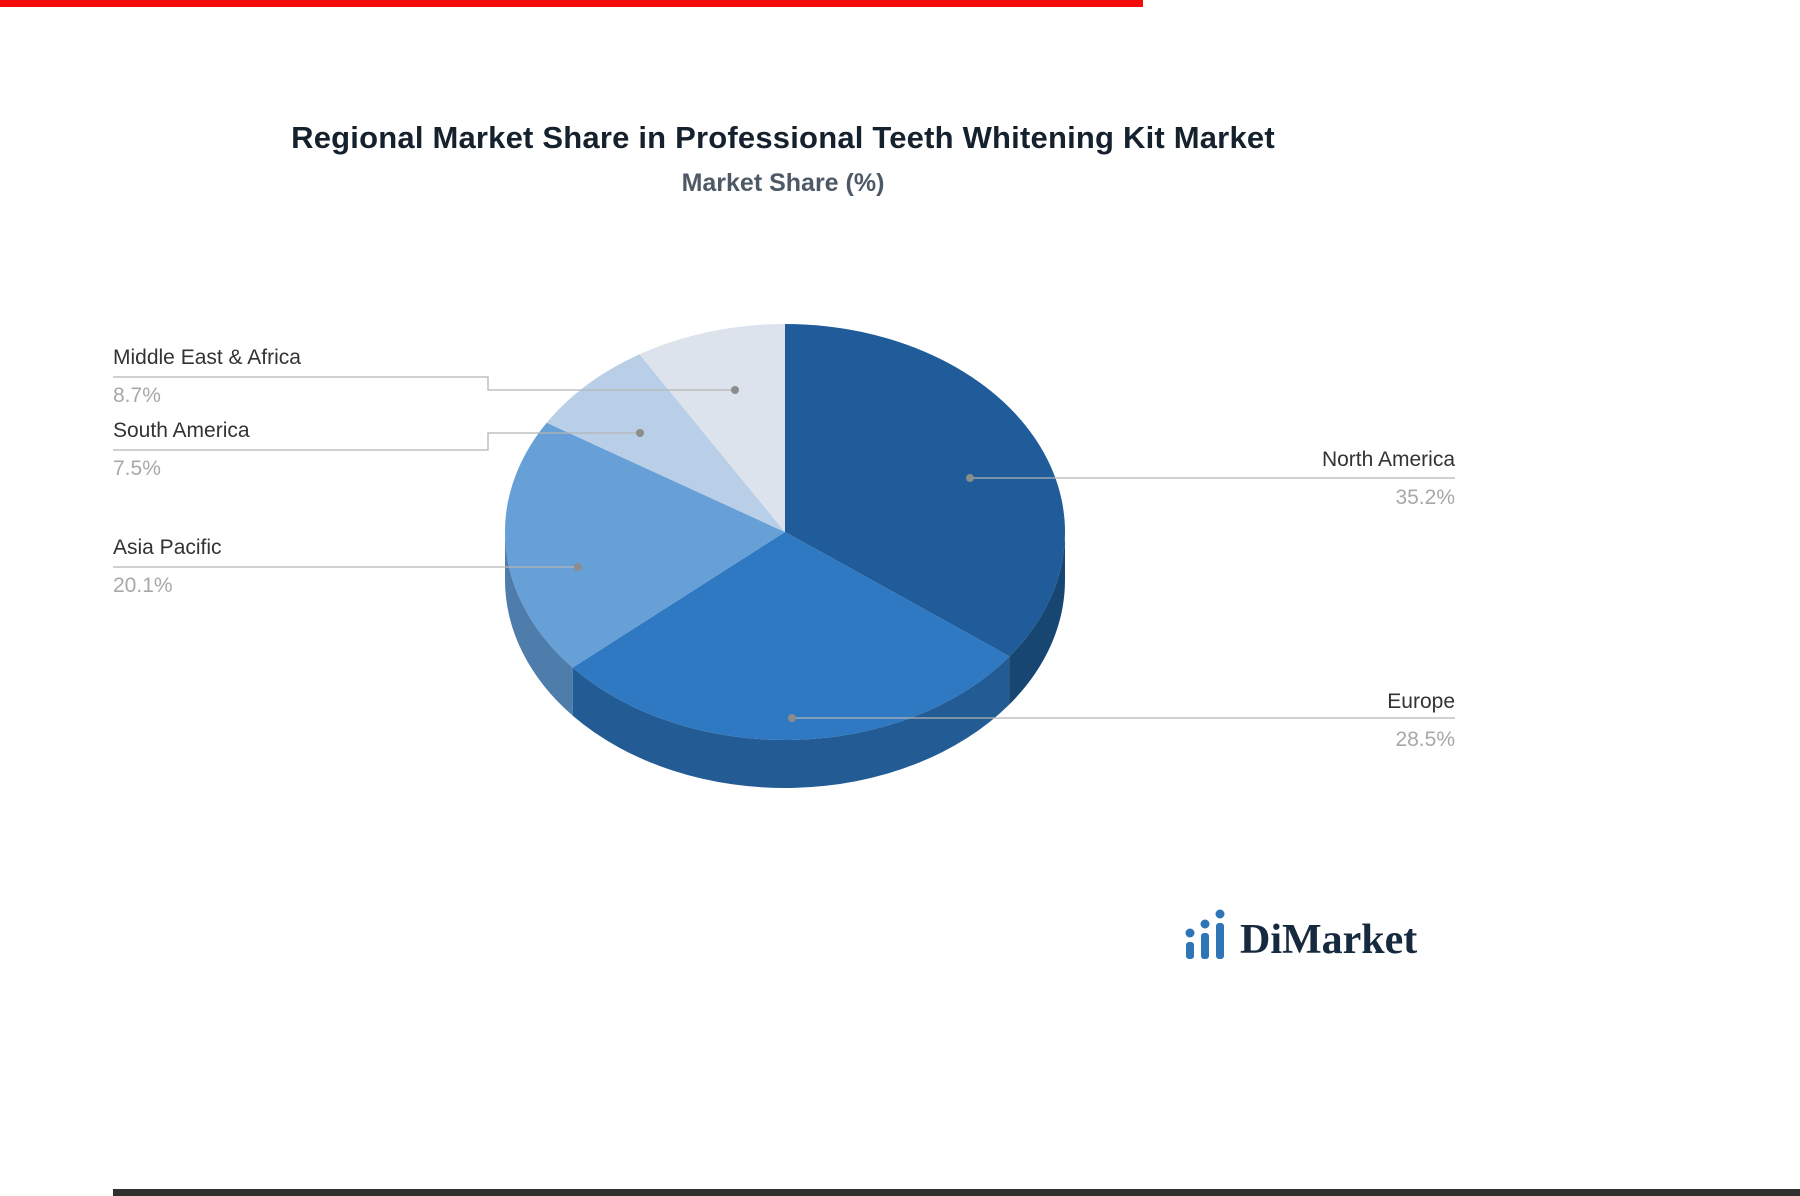 Image resolution: width=1800 pixels, height=1196 pixels. I want to click on pie-slice-middle-east-africa, so click(712, 428).